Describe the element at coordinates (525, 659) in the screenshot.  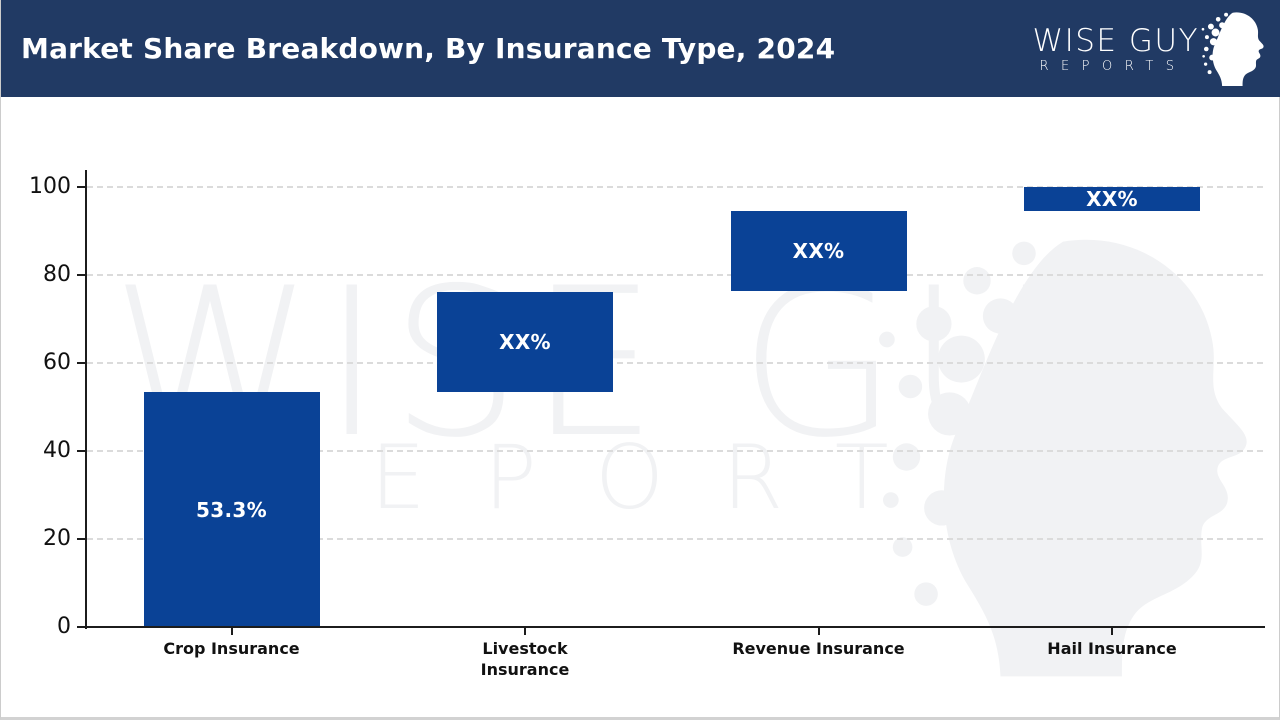
I see `category-label: Livestock Insurance` at that location.